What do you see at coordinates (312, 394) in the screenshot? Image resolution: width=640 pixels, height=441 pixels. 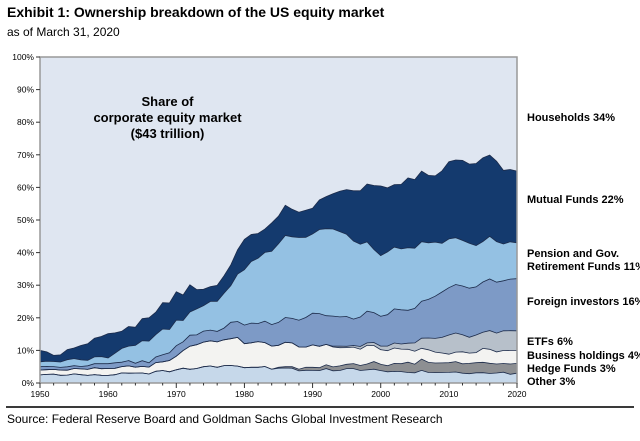 I see `x-tick-label: 1990` at bounding box center [312, 394].